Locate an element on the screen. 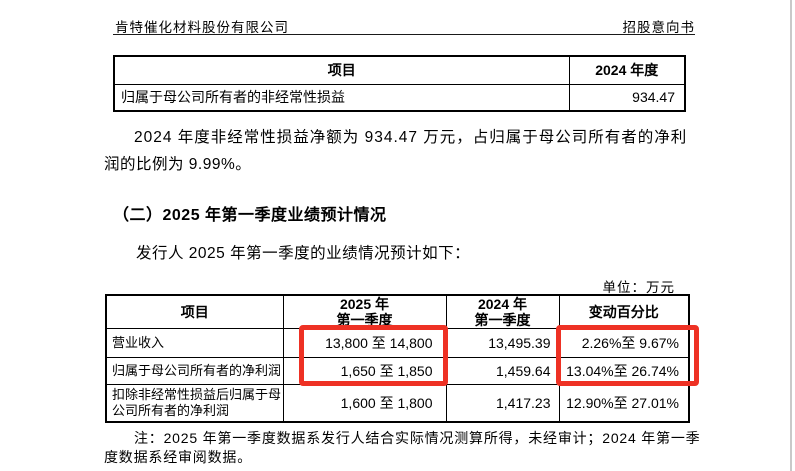 This screenshot has height=471, width=795. table-header-row: 项目 2025 年 第一季度 2024 年 第一季度 变动百分比 is located at coordinates (397, 311).